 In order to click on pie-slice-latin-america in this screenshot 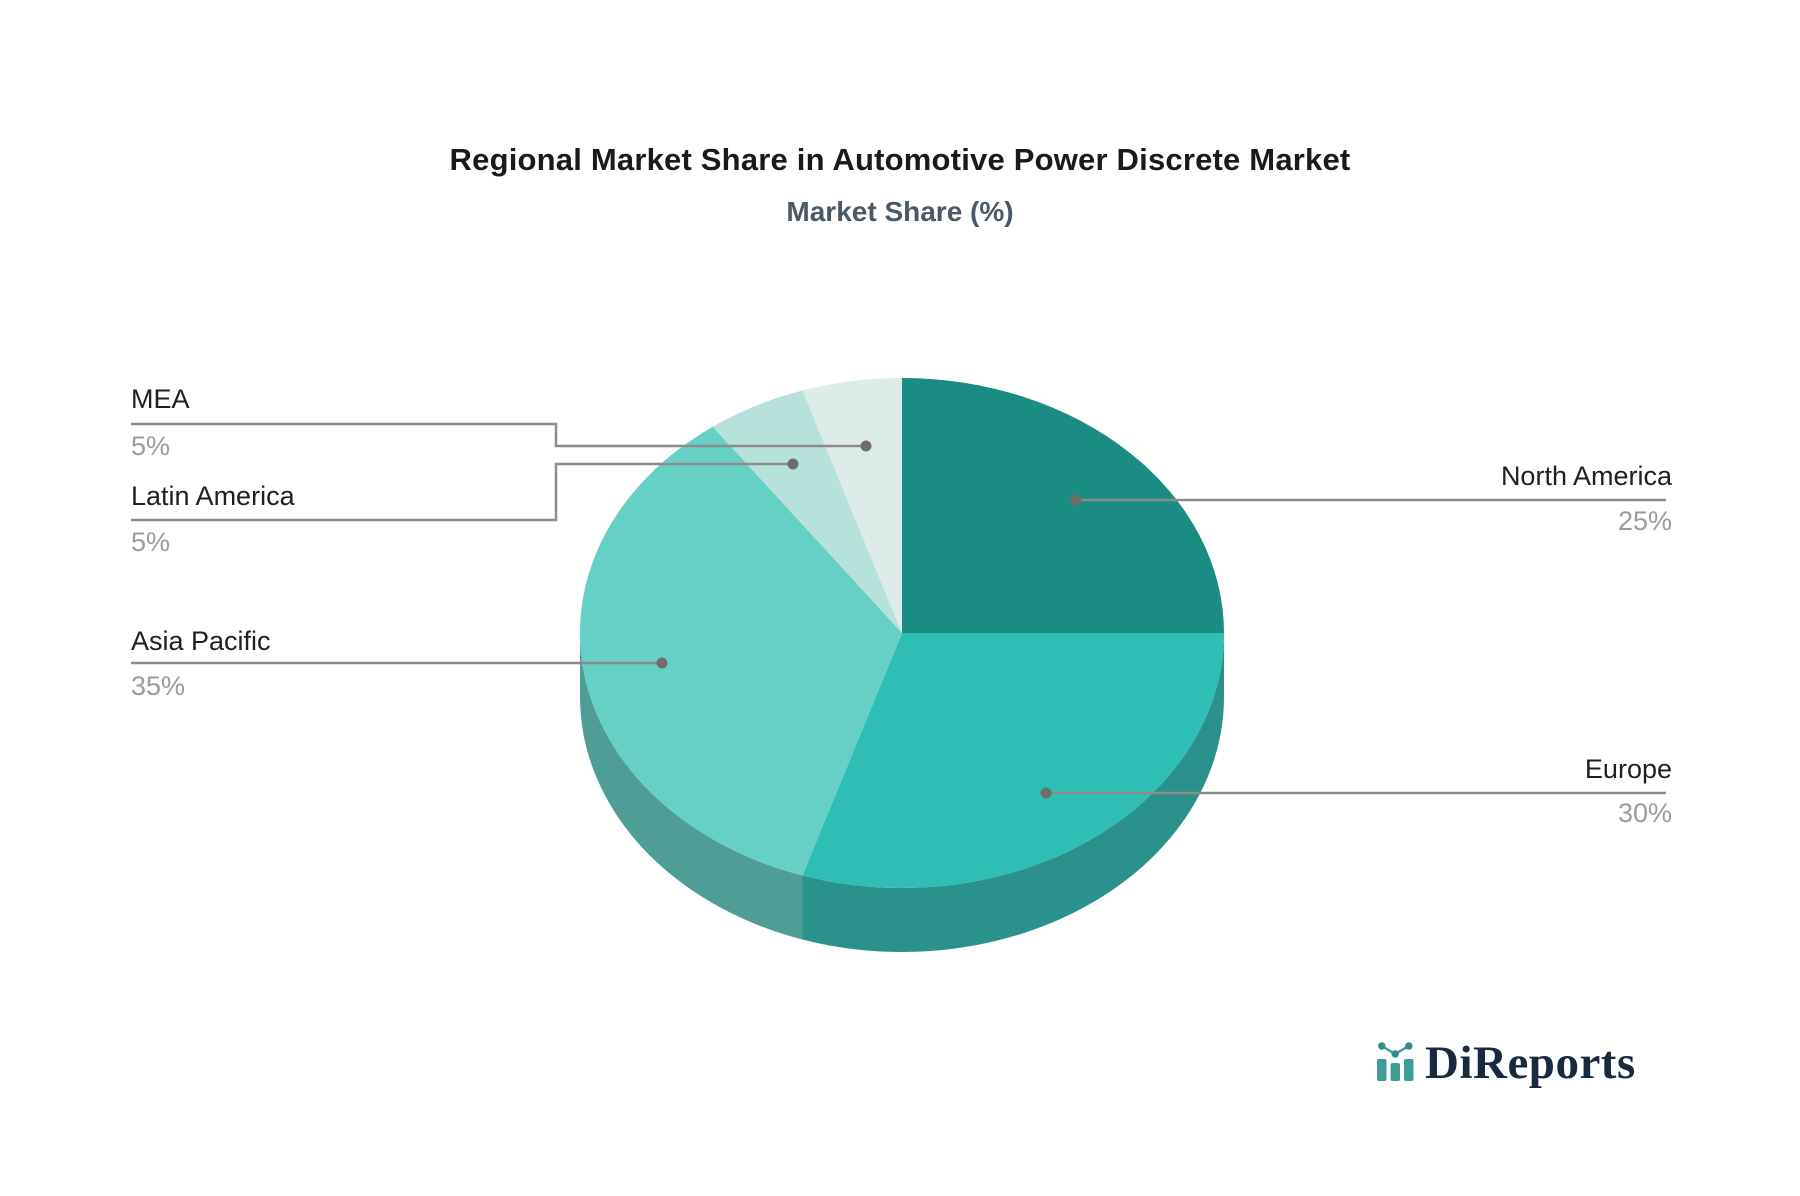, I will do `click(807, 512)`.